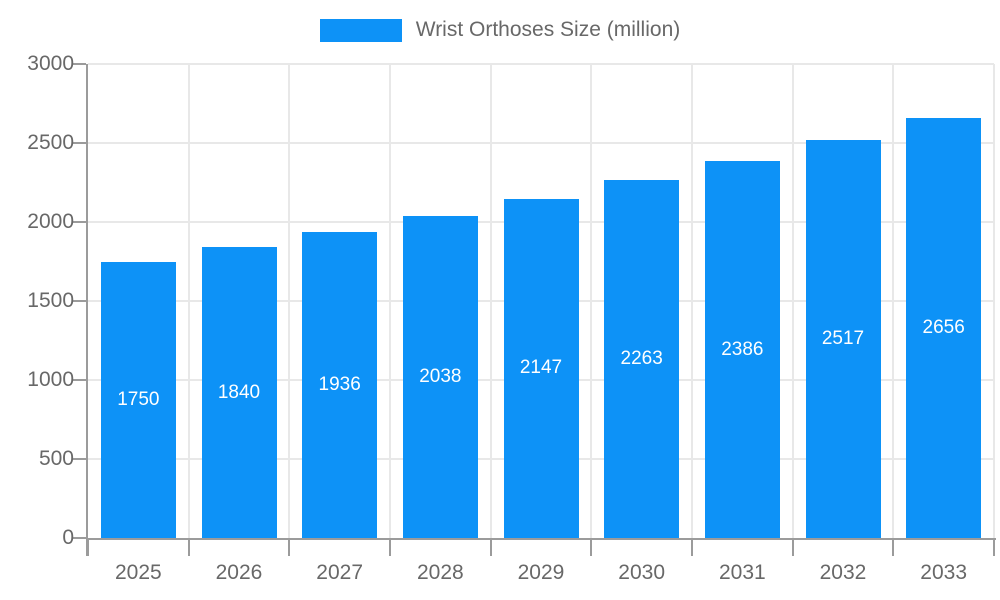 The height and width of the screenshot is (600, 1000). Describe the element at coordinates (548, 29) in the screenshot. I see `legend-label: Wrist Orthoses Size (million)` at that location.